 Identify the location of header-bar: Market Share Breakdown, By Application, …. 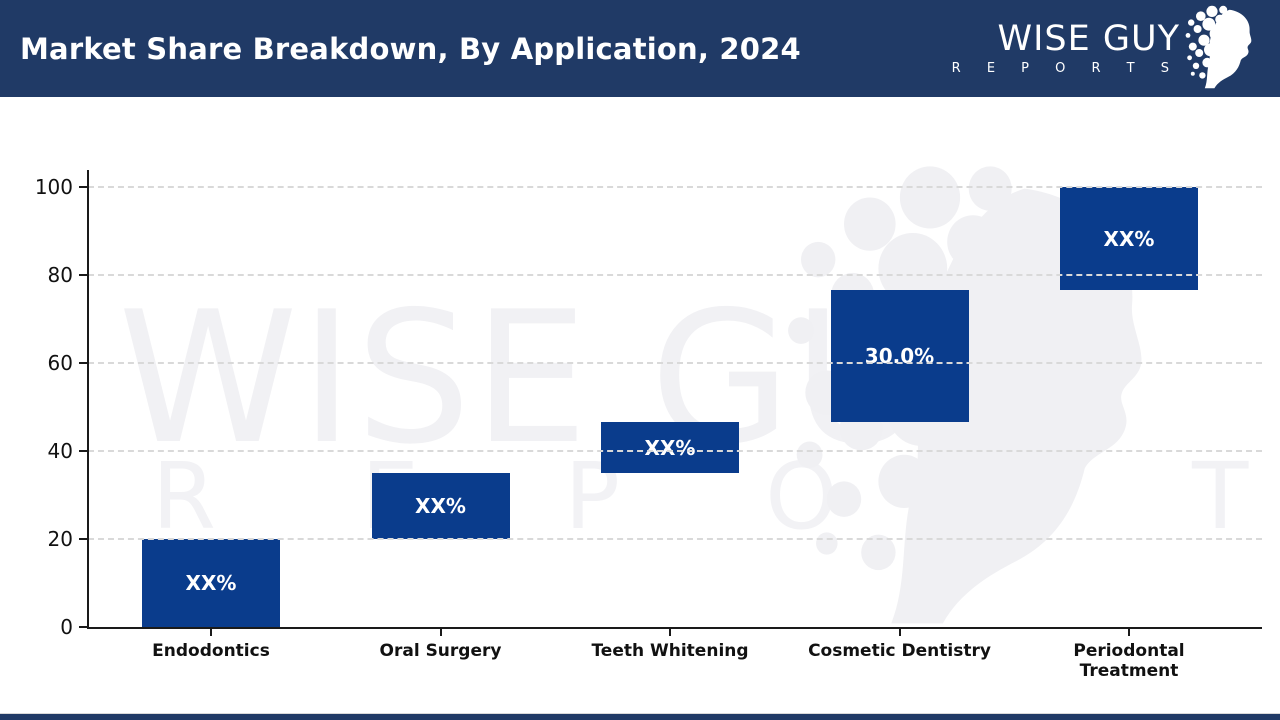
(640, 48).